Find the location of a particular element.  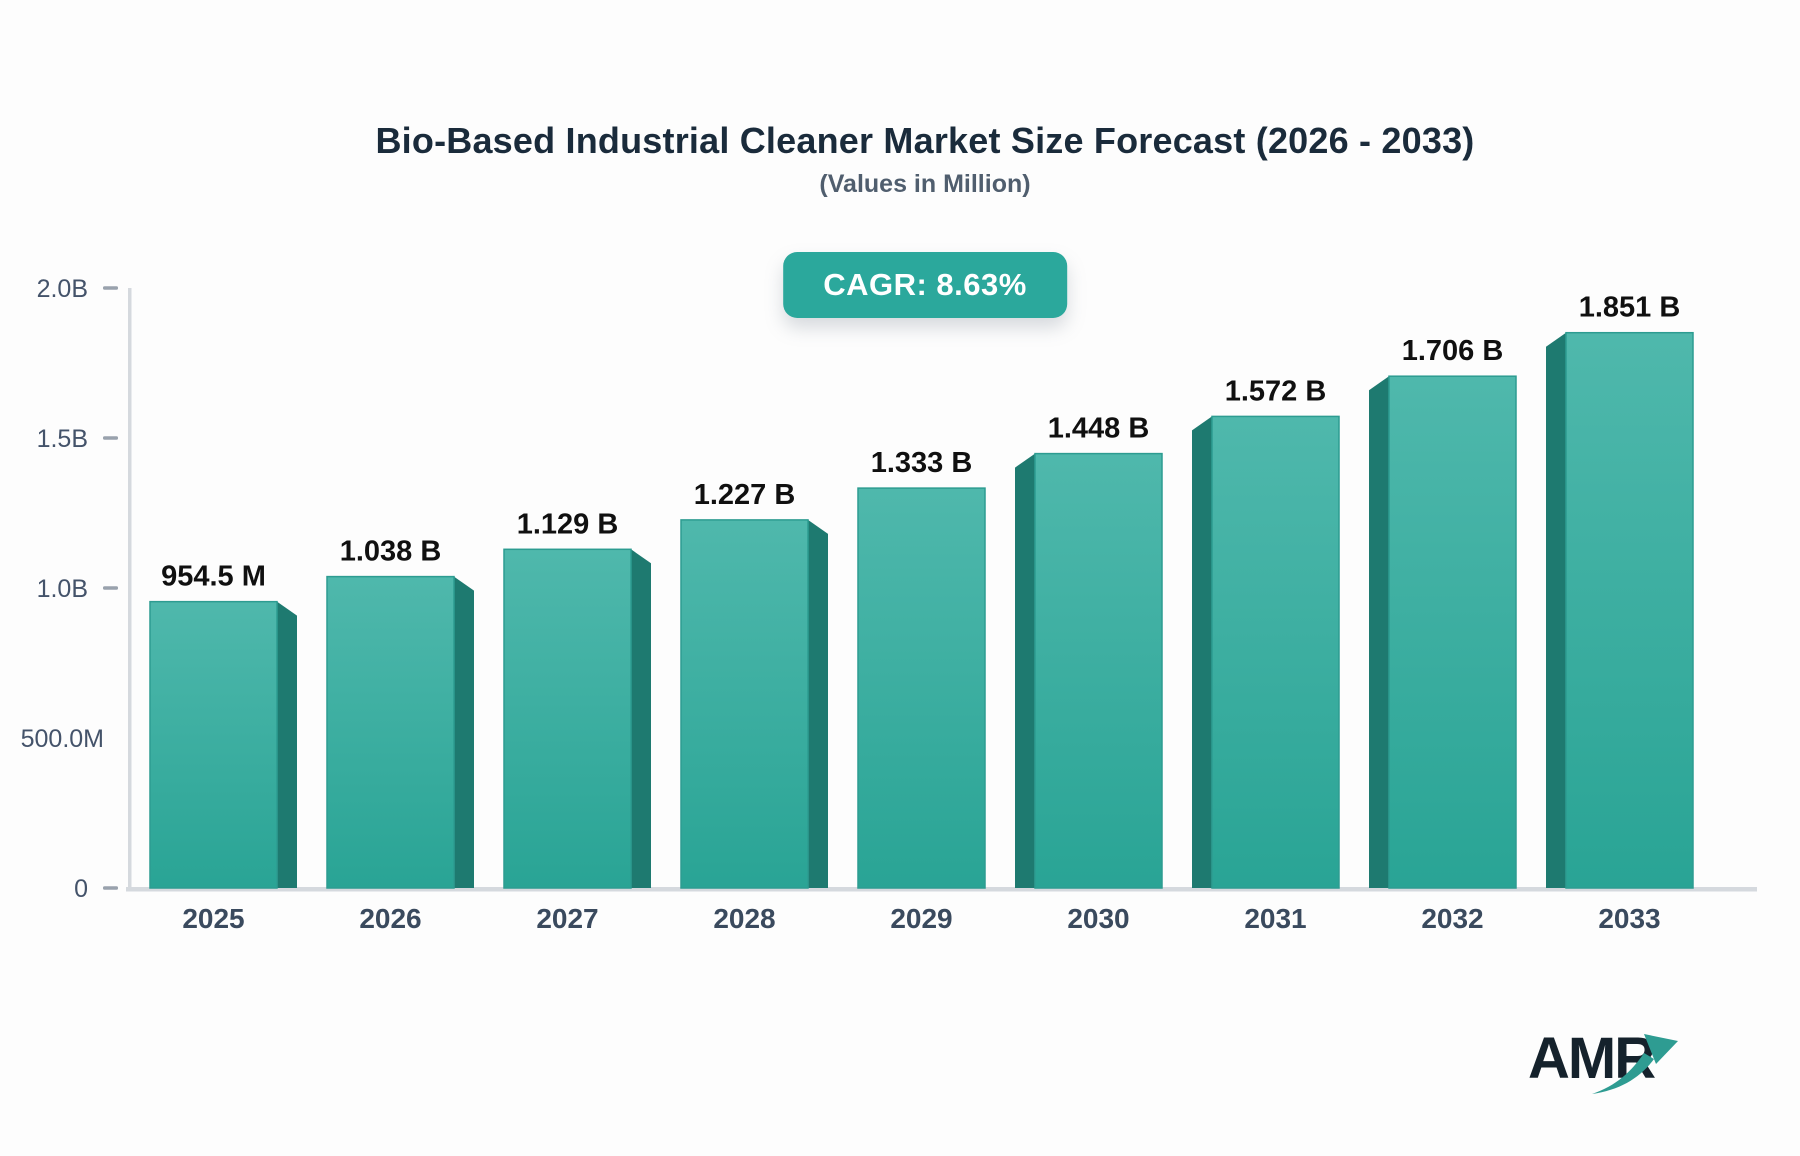

x-axis-label: 2031 is located at coordinates (1275, 918).